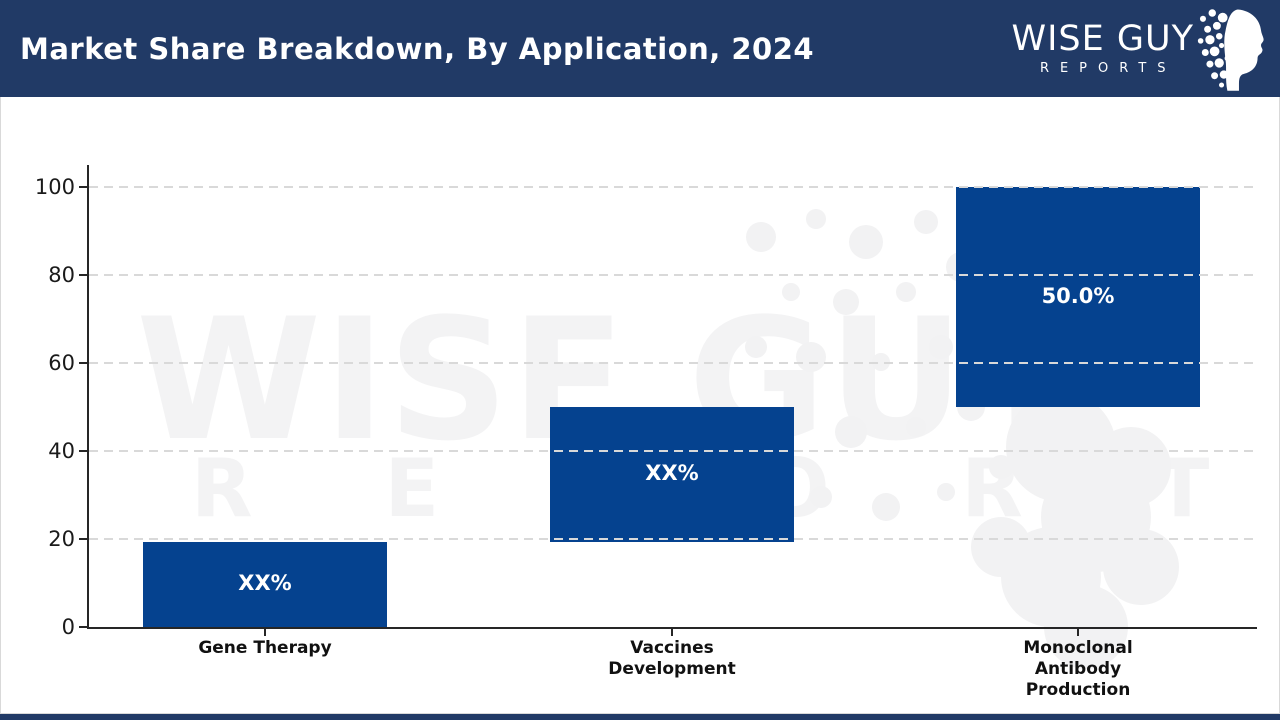 This screenshot has height=720, width=1280. What do you see at coordinates (1230, 49) in the screenshot?
I see `head-profile-icon` at bounding box center [1230, 49].